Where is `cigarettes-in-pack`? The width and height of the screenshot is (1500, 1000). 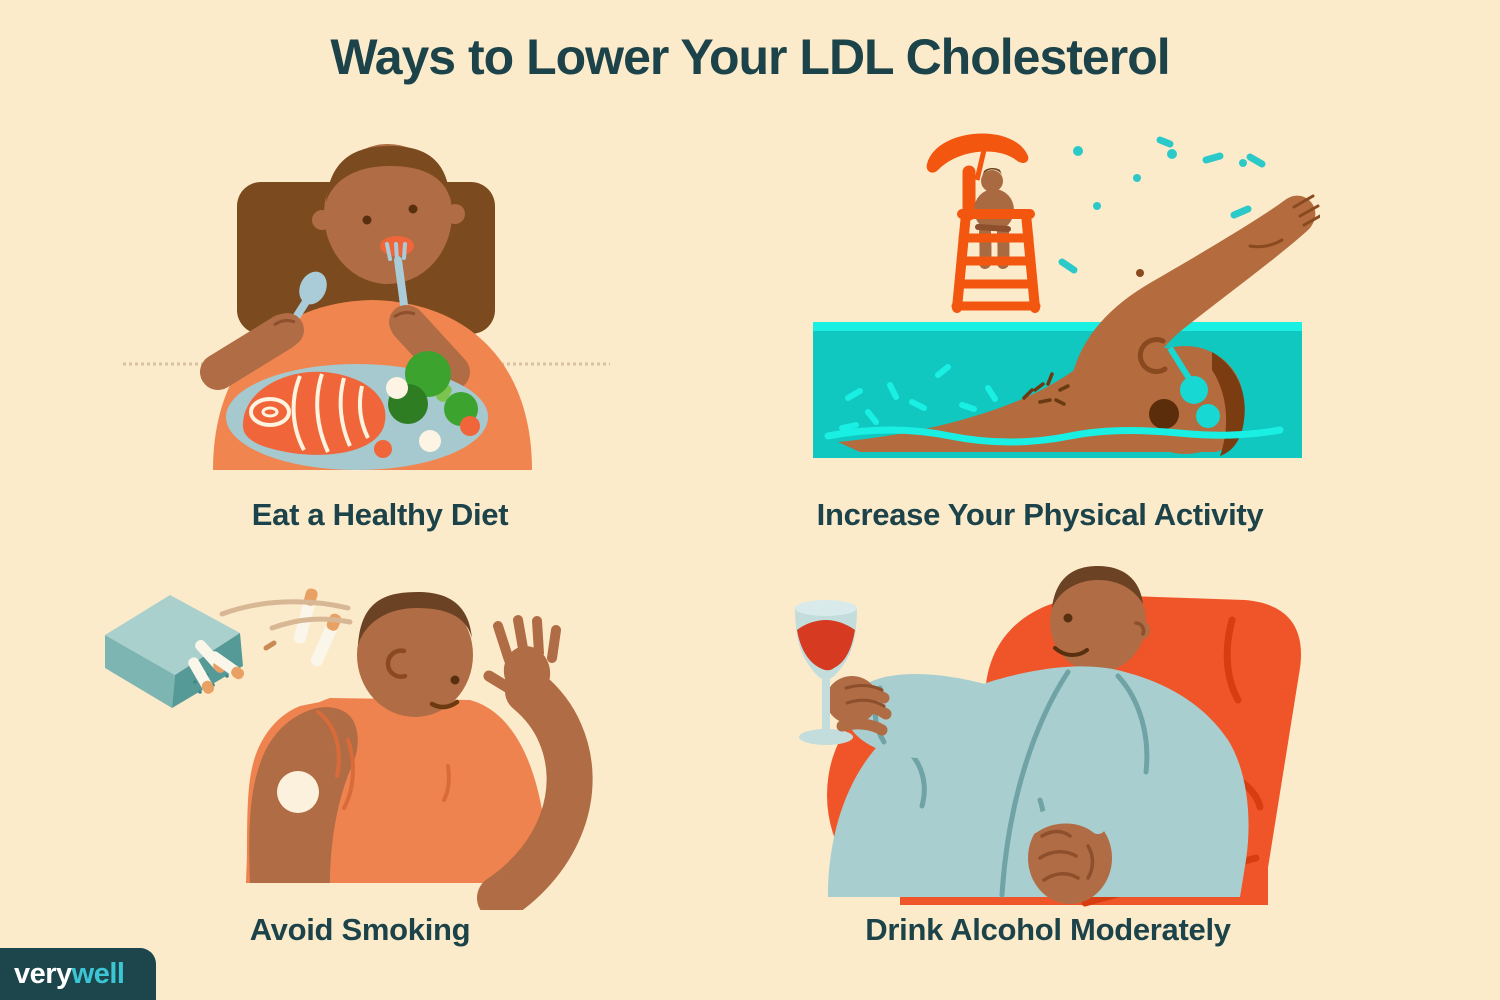
cigarettes-in-pack is located at coordinates (216, 666).